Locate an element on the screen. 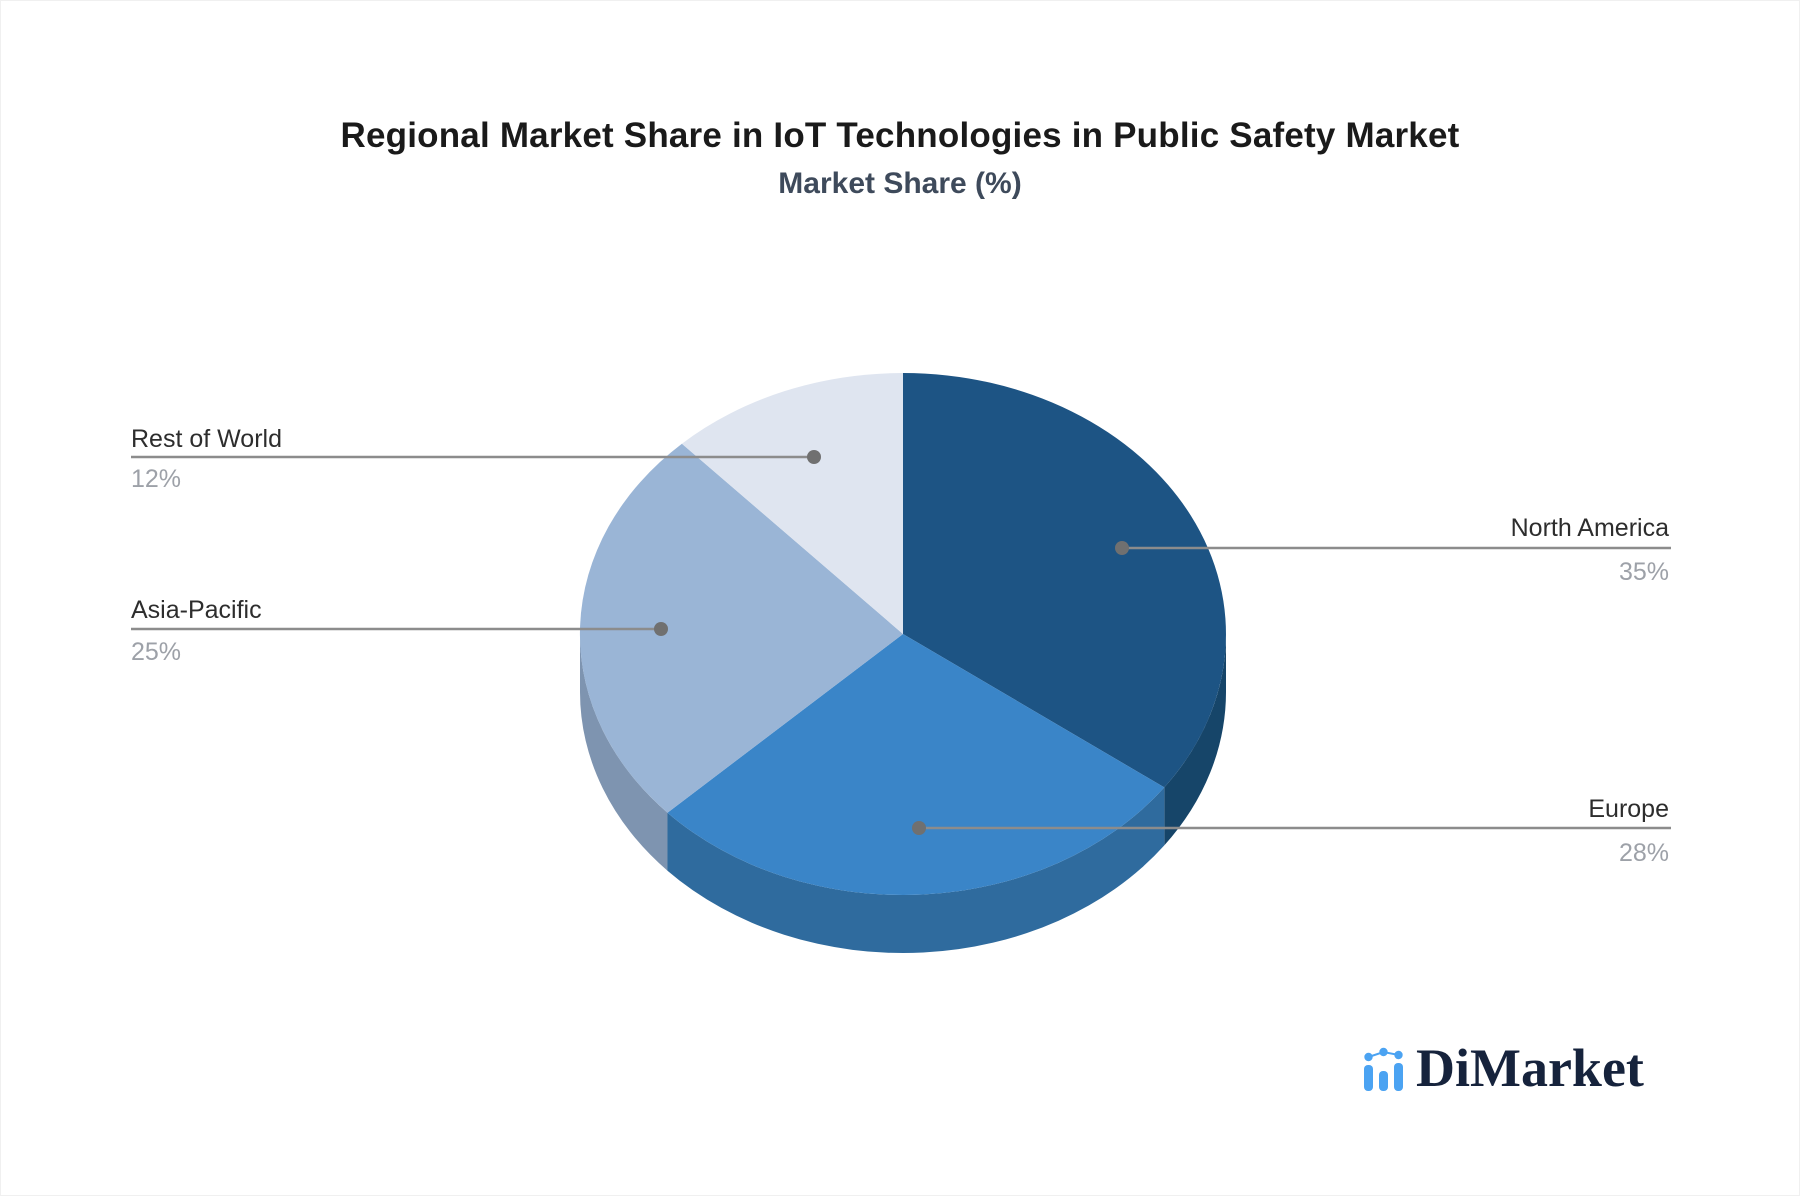 The height and width of the screenshot is (1196, 1800). chart-subtitle: Market Share (%) is located at coordinates (900, 183).